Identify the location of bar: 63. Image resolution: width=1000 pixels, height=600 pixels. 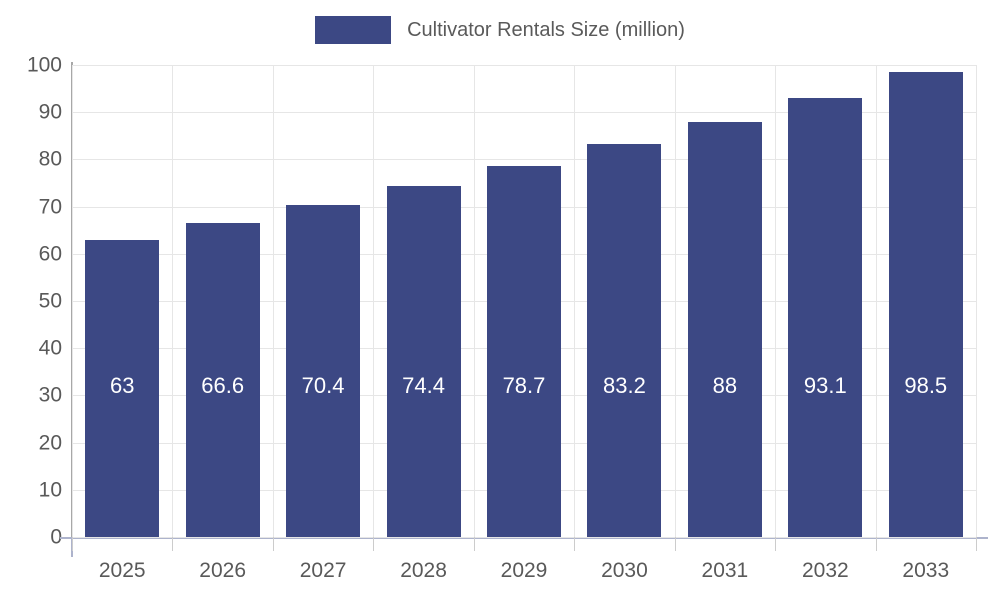
(122, 388).